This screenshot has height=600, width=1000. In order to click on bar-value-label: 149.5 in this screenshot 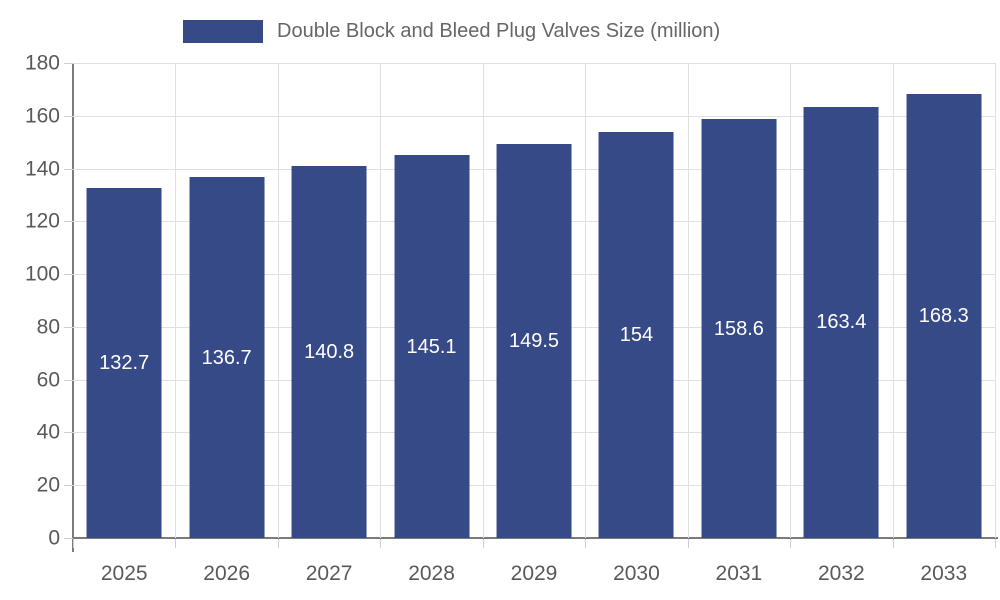, I will do `click(534, 340)`.